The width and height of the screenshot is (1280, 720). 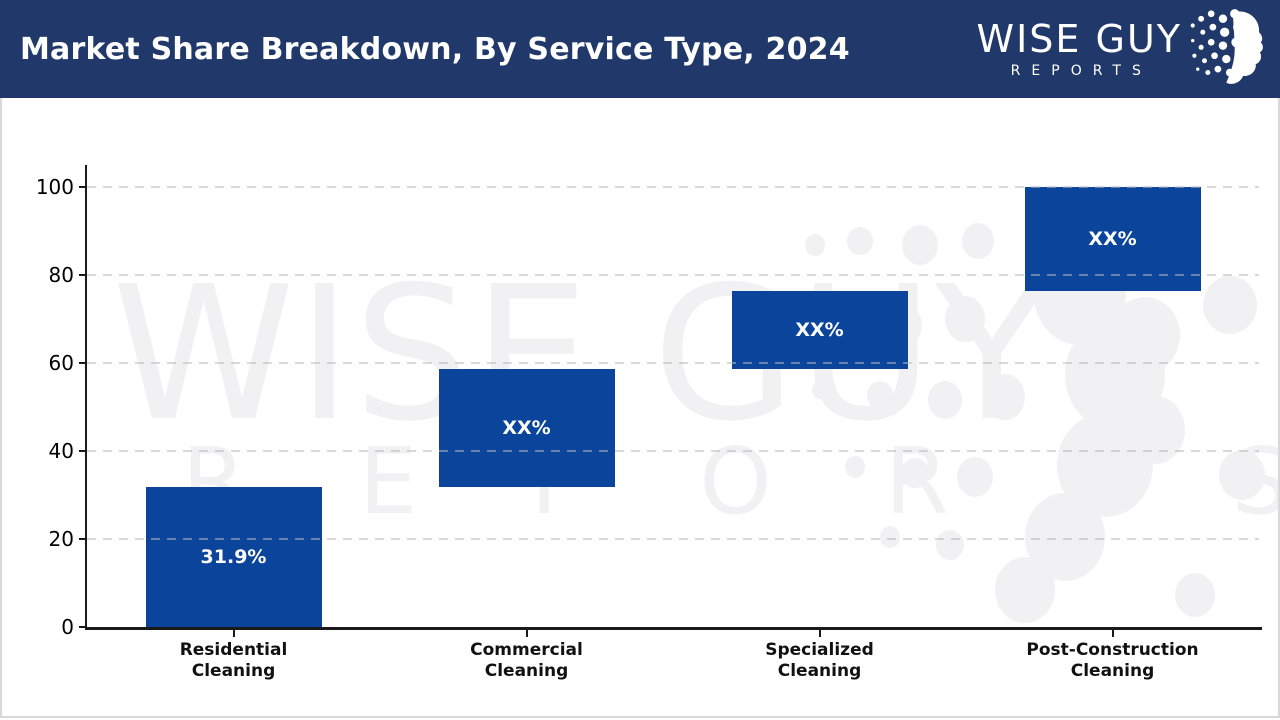 What do you see at coordinates (673, 628) in the screenshot?
I see `x-axis-line` at bounding box center [673, 628].